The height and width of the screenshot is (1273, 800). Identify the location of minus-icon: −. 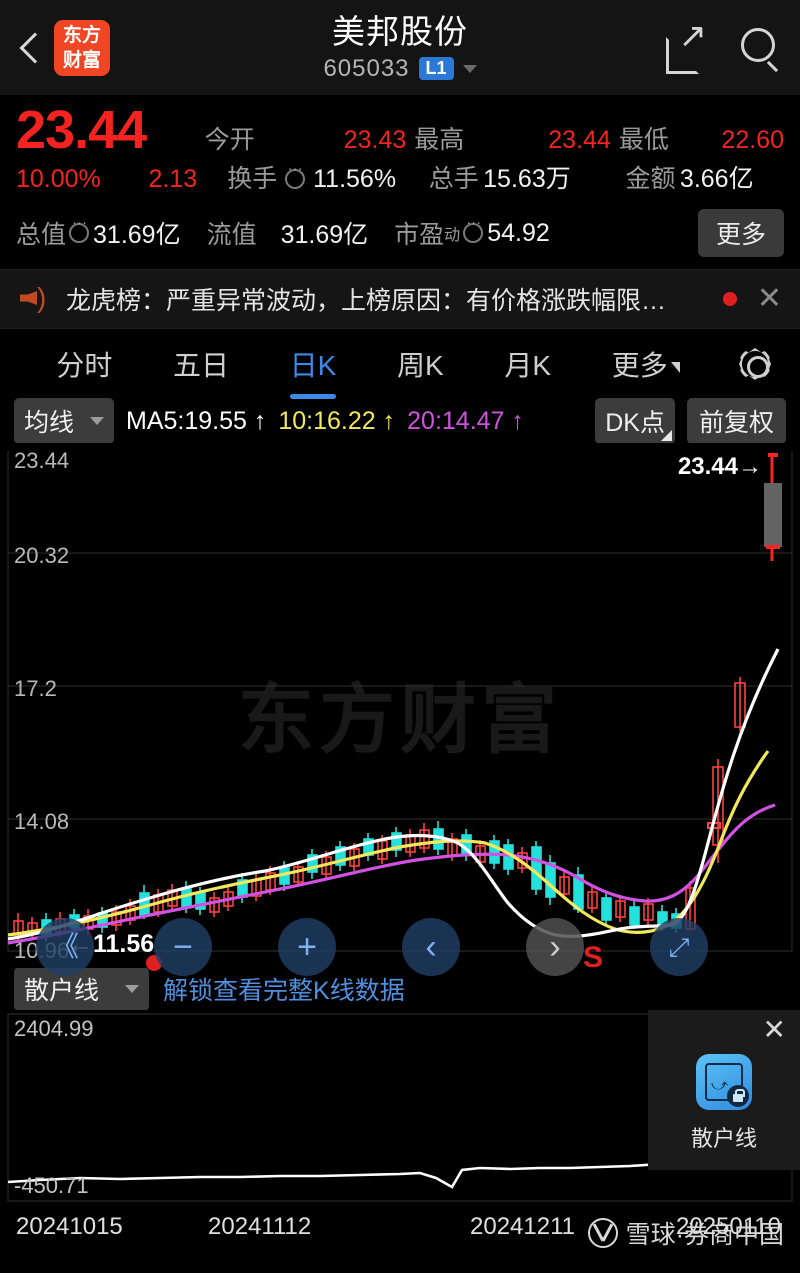
(183, 947).